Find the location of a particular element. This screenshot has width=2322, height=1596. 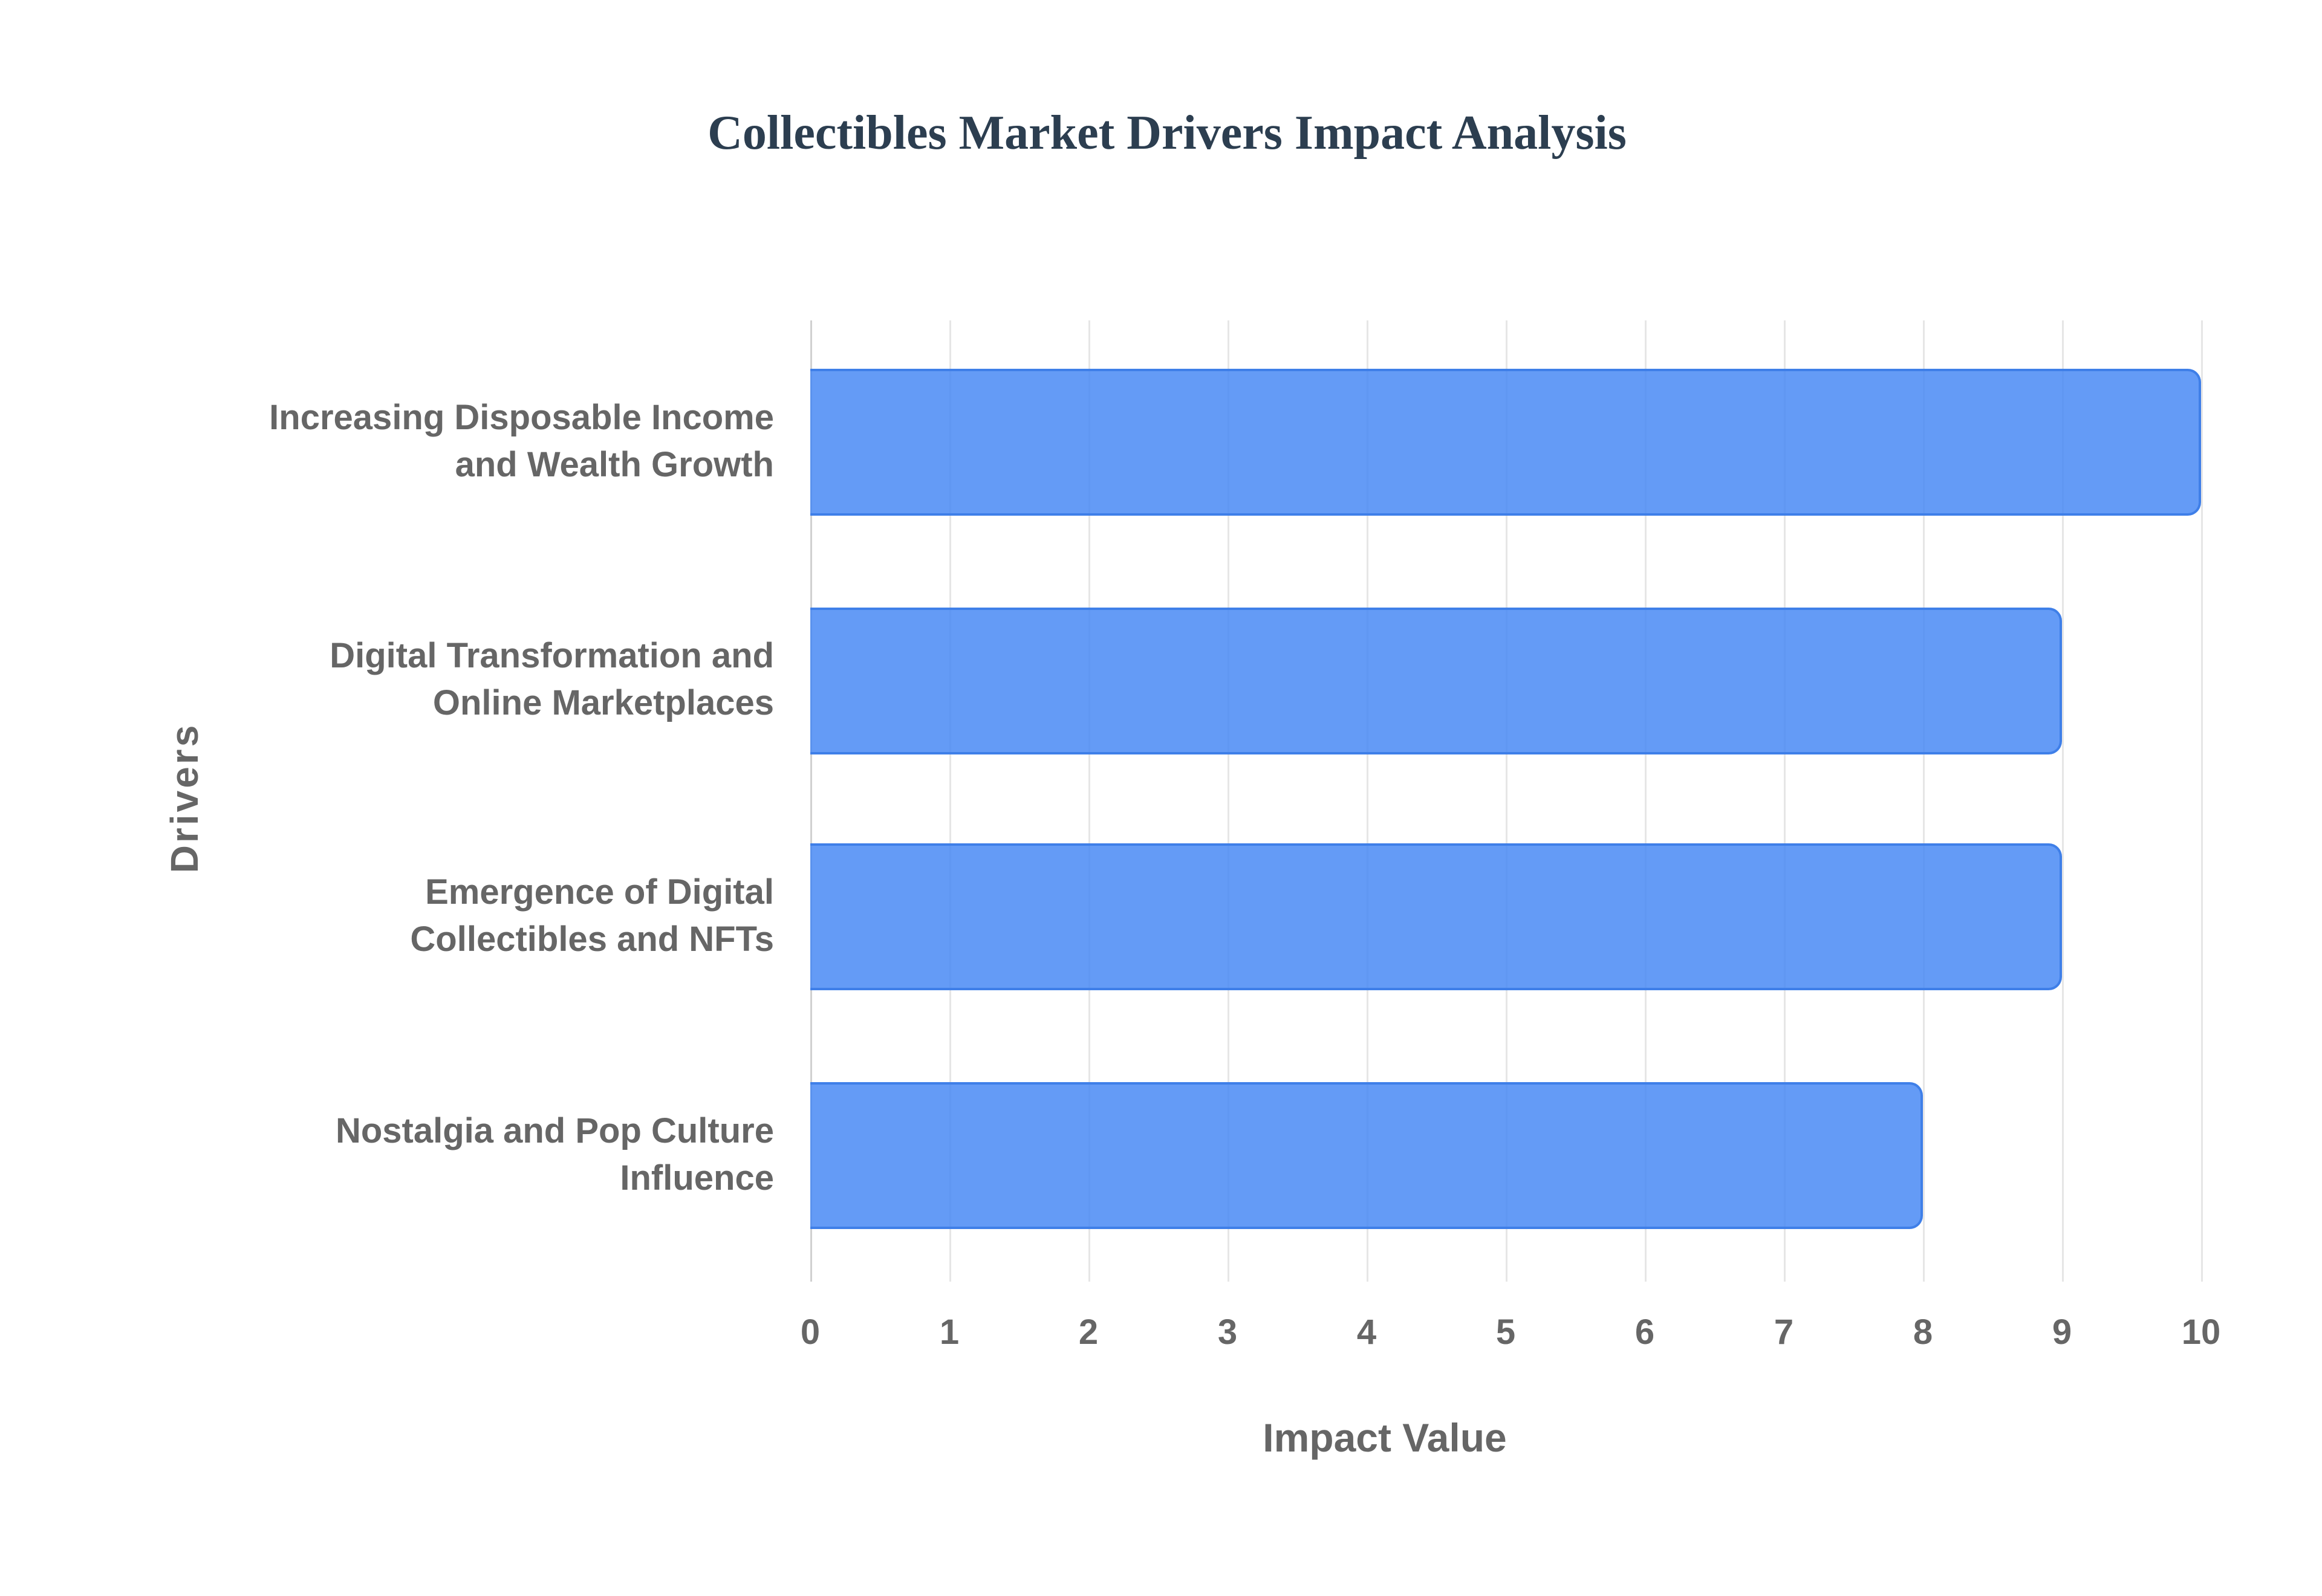

x-tick-label: 1 is located at coordinates (949, 1332).